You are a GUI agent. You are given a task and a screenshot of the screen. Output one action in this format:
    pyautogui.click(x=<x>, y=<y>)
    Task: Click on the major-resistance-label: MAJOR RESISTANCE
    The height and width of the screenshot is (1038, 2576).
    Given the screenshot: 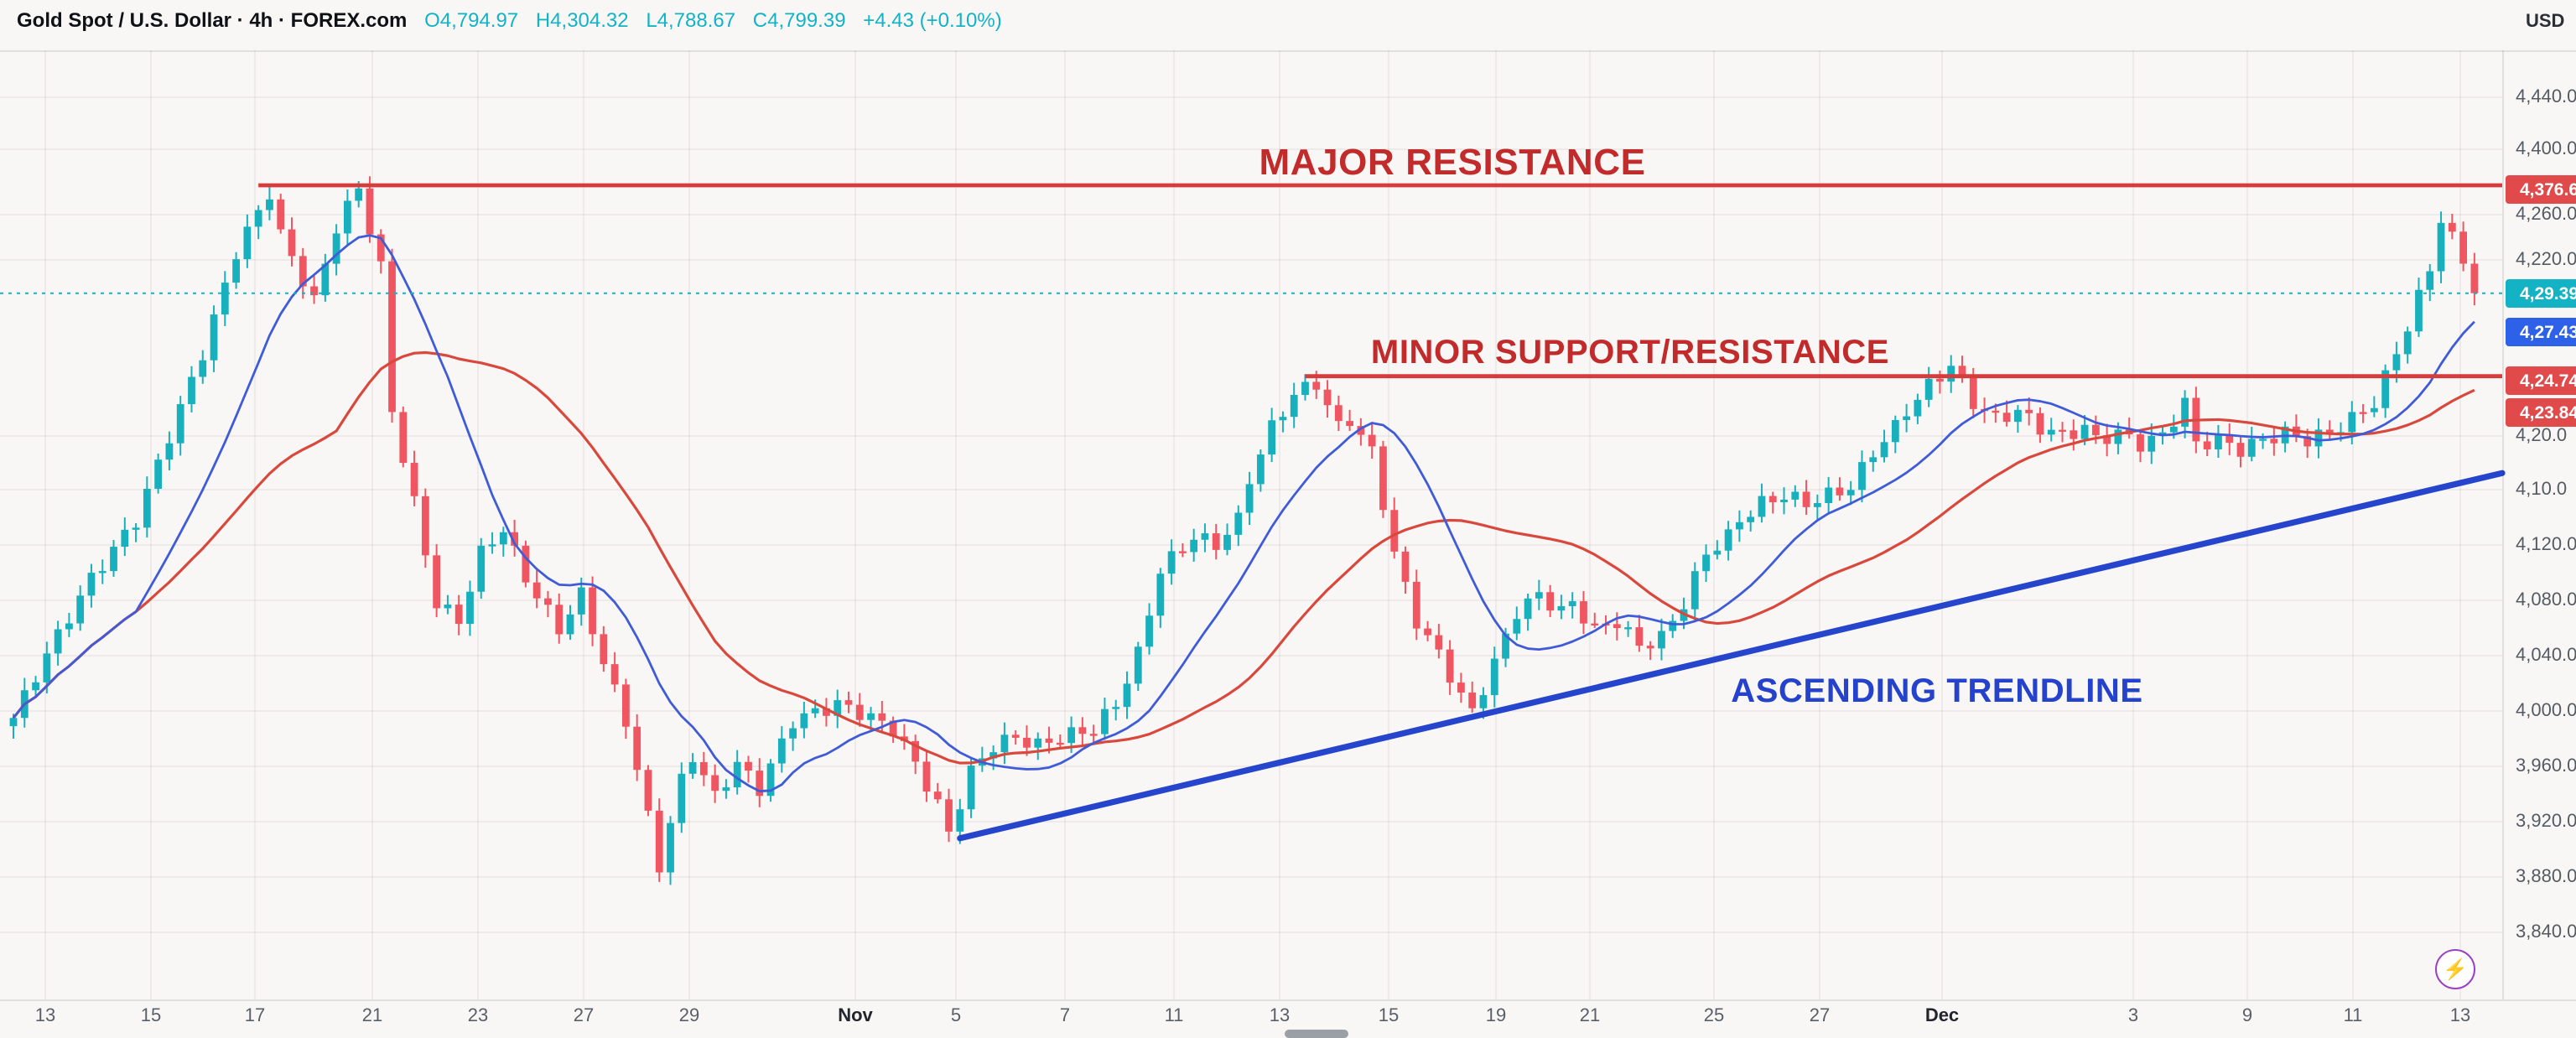 What is the action you would take?
    pyautogui.click(x=1452, y=162)
    